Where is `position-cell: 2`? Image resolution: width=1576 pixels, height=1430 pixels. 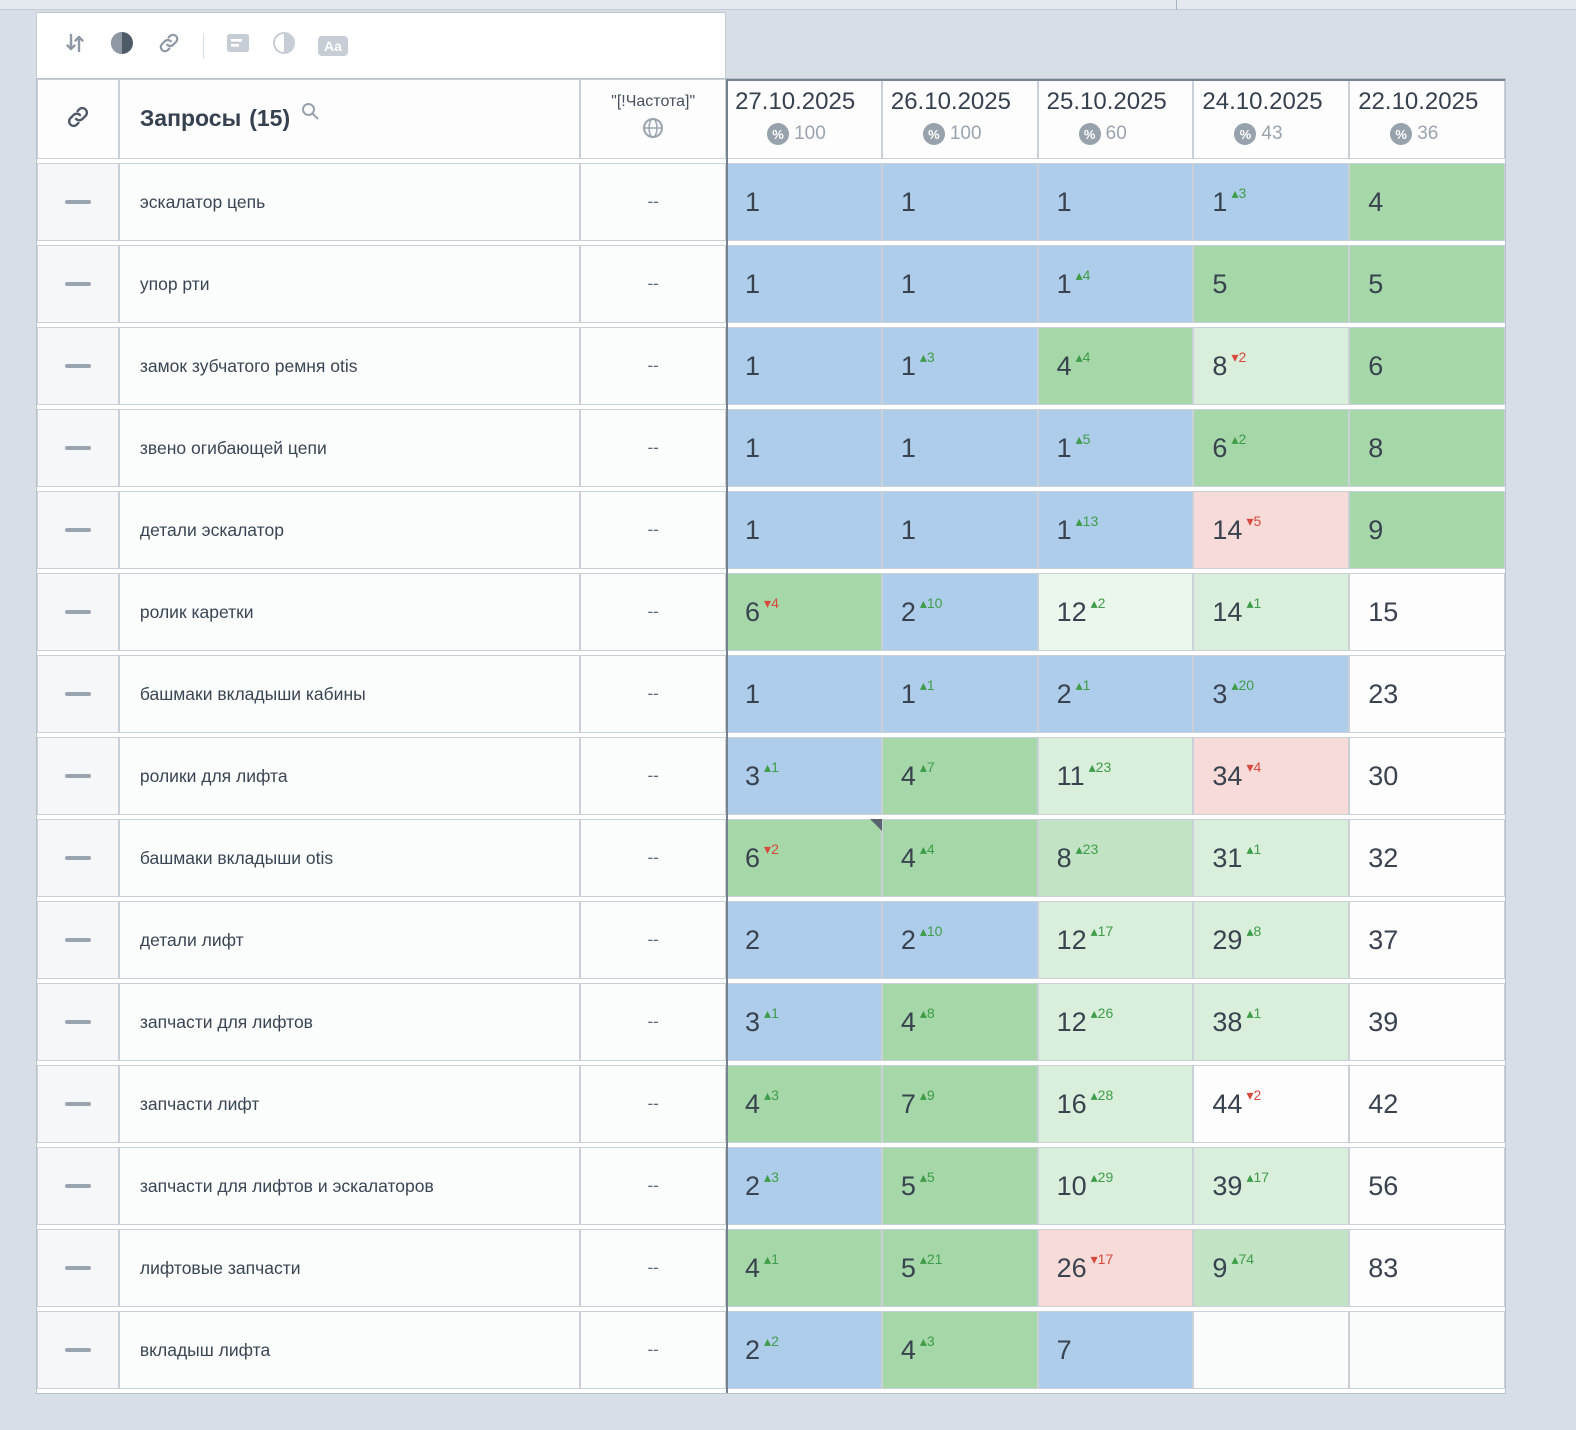 position-cell: 2 is located at coordinates (804, 940).